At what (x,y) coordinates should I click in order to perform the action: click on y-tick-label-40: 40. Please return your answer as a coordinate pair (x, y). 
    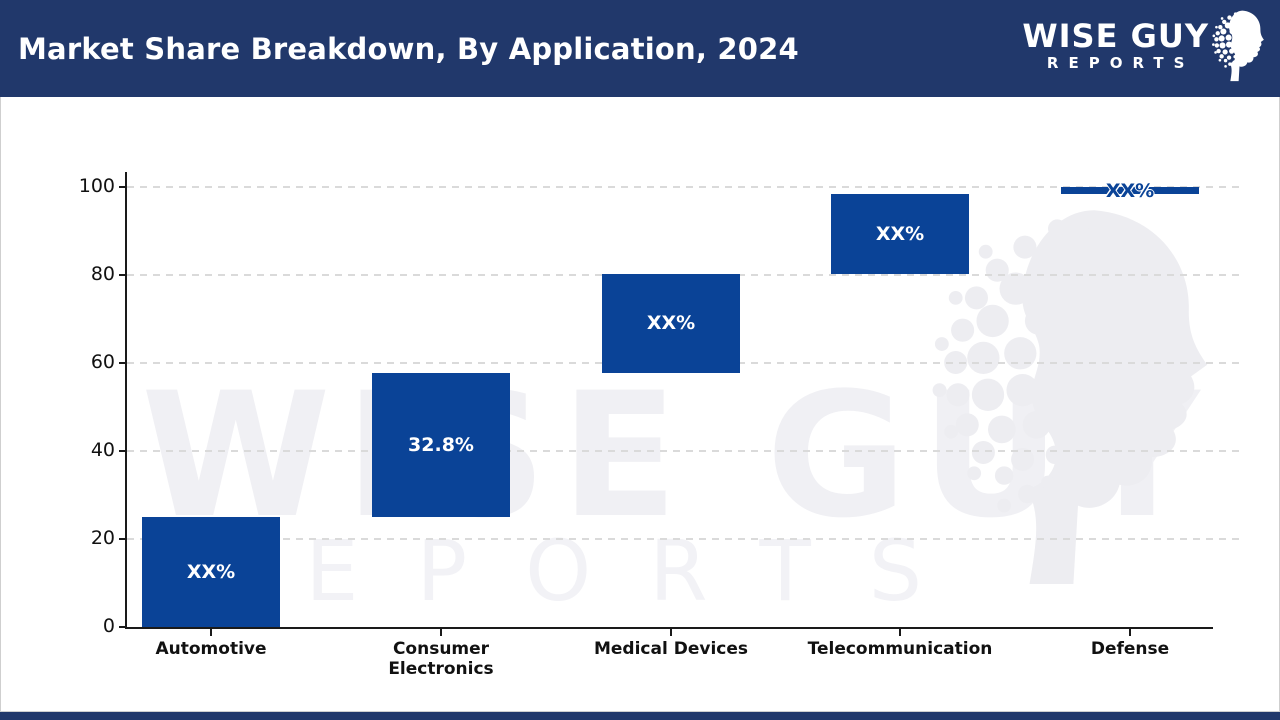
    Looking at the image, I should click on (102, 450).